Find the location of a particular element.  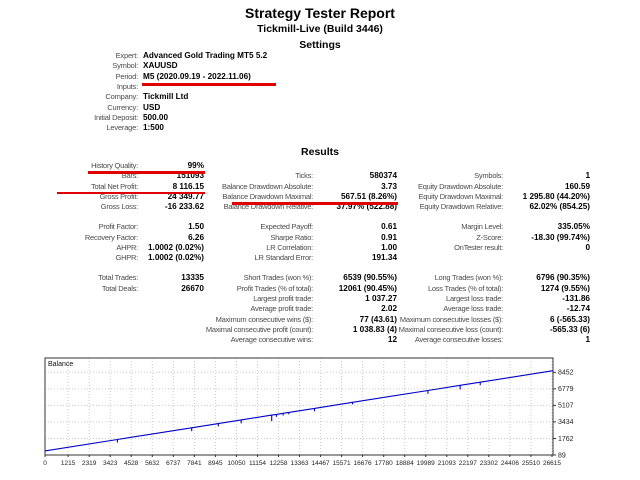

row-label: Expected Payoff: is located at coordinates (286, 227).